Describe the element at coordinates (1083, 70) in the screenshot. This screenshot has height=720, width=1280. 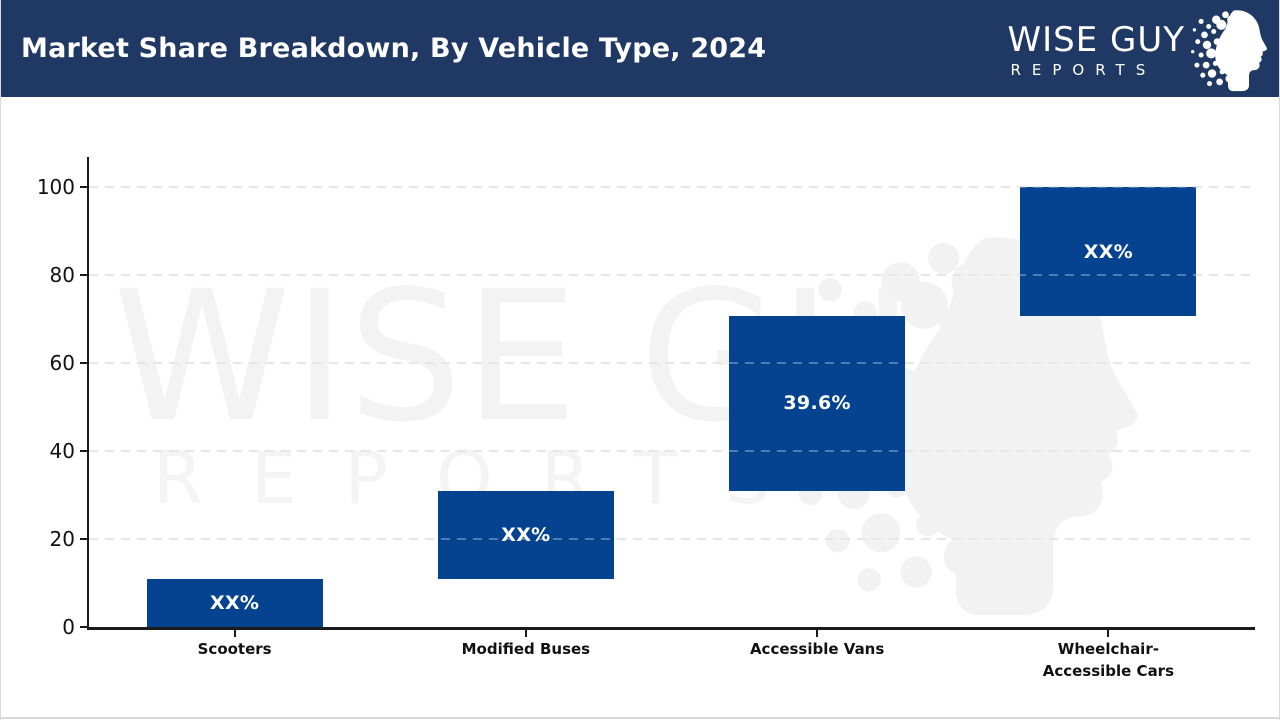
I see `logo-wordmark-line2: REPORTS` at that location.